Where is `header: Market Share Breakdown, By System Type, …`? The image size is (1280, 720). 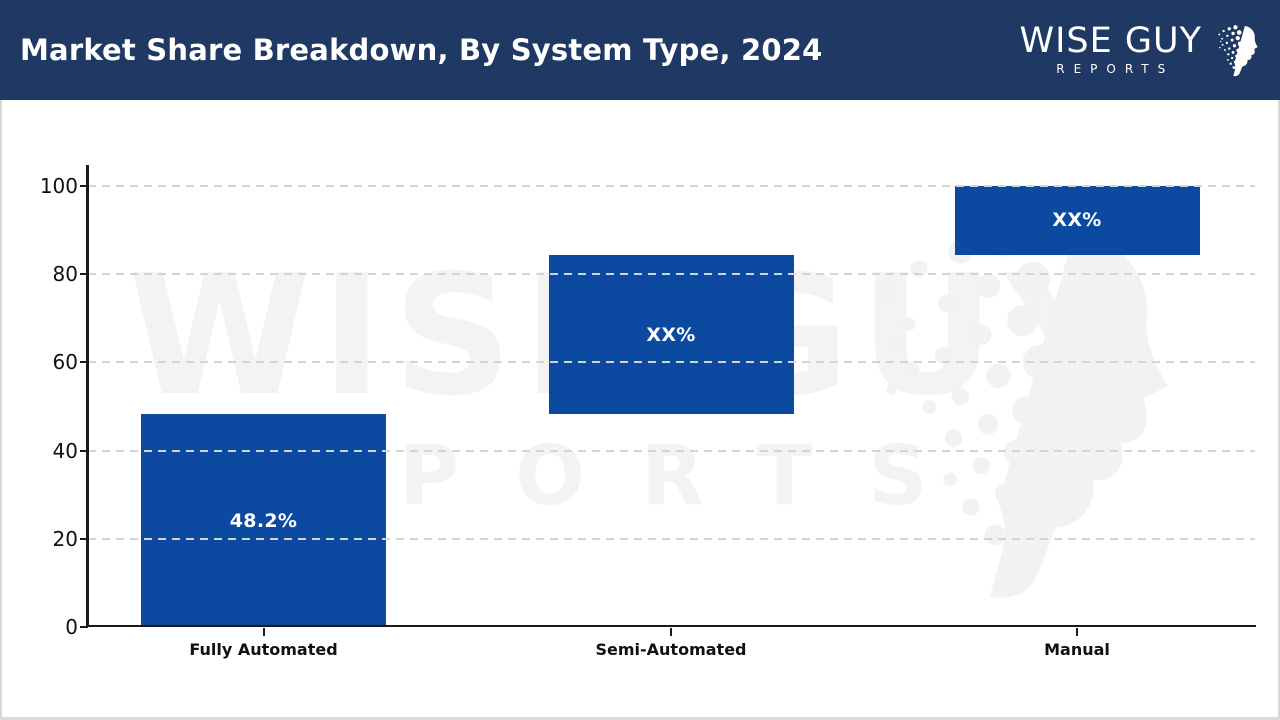 header: Market Share Breakdown, By System Type, … is located at coordinates (640, 50).